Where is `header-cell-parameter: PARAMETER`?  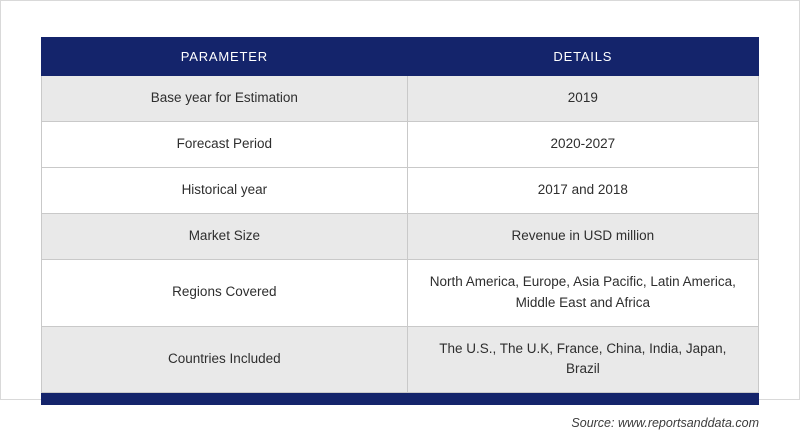
header-cell-parameter: PARAMETER is located at coordinates (224, 56).